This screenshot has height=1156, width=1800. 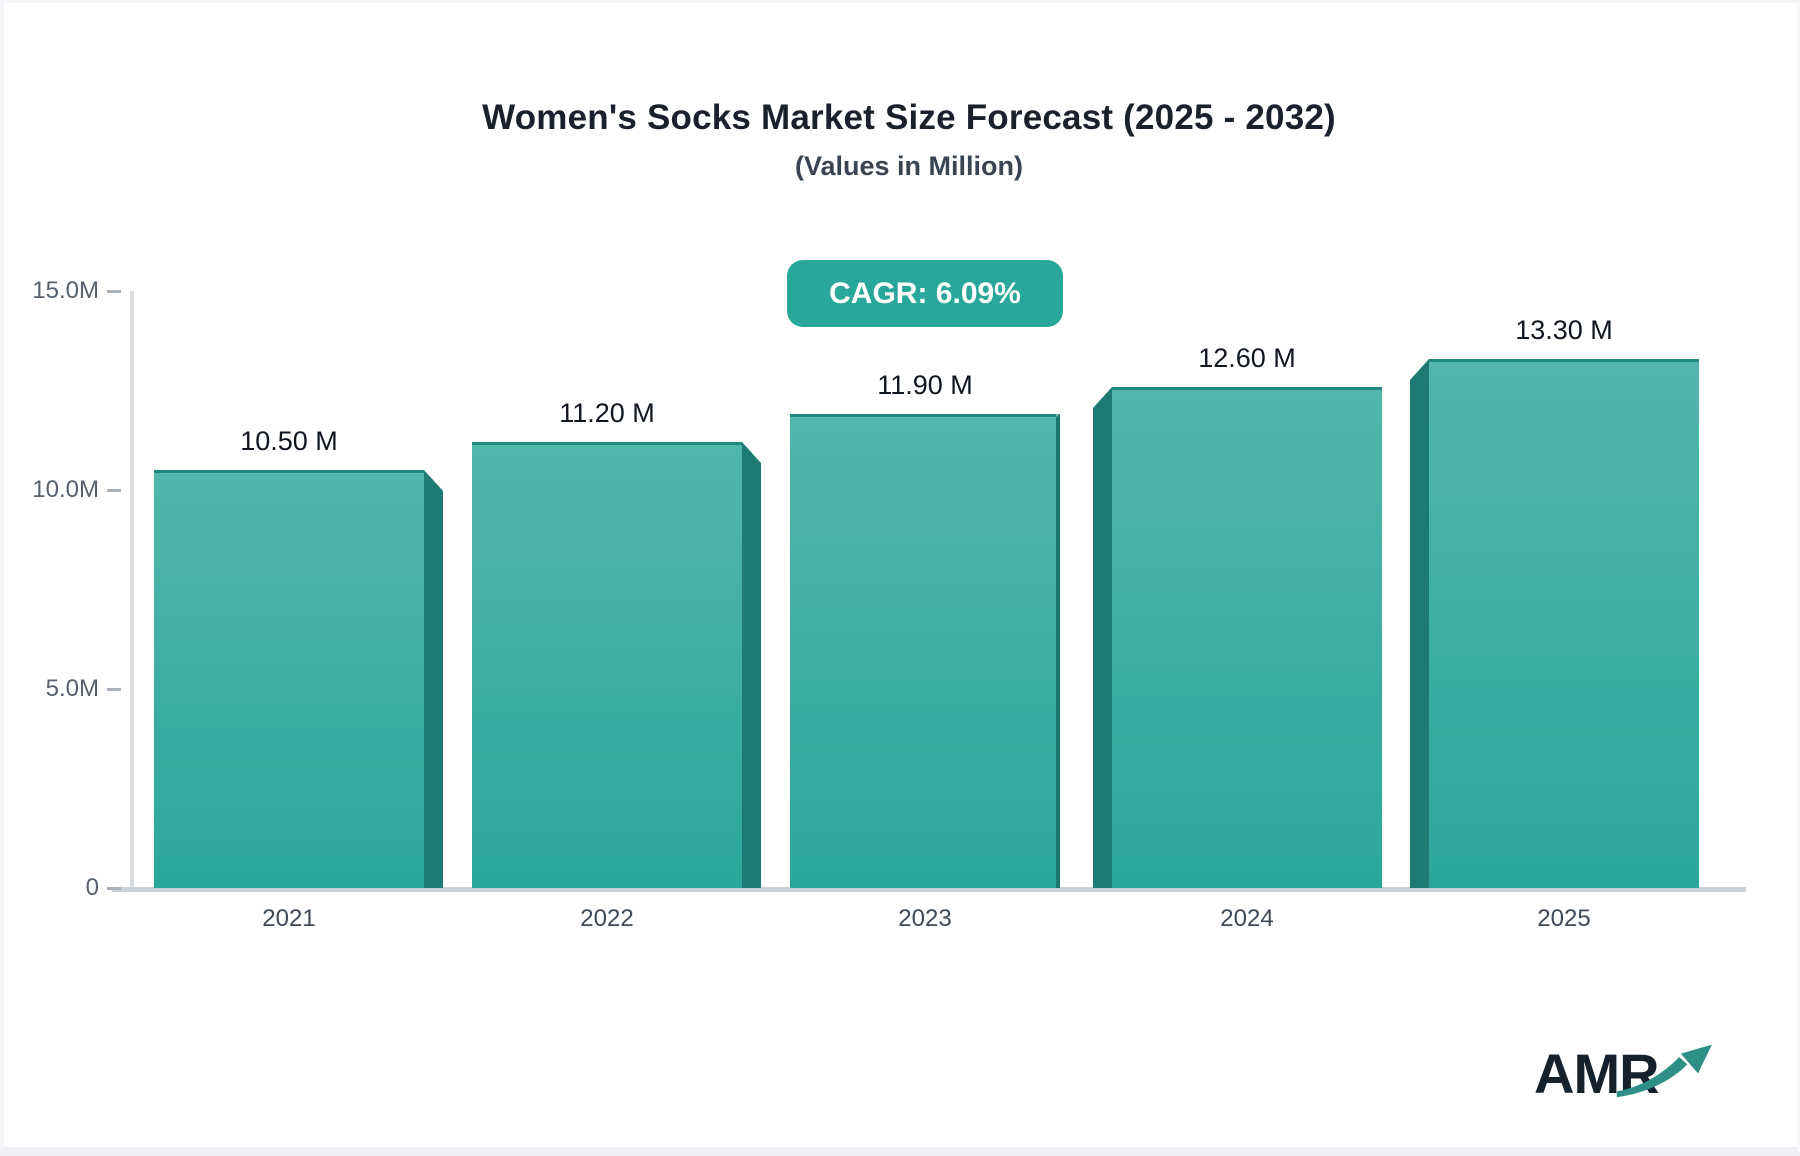 I want to click on y-axis-line, so click(x=132, y=590).